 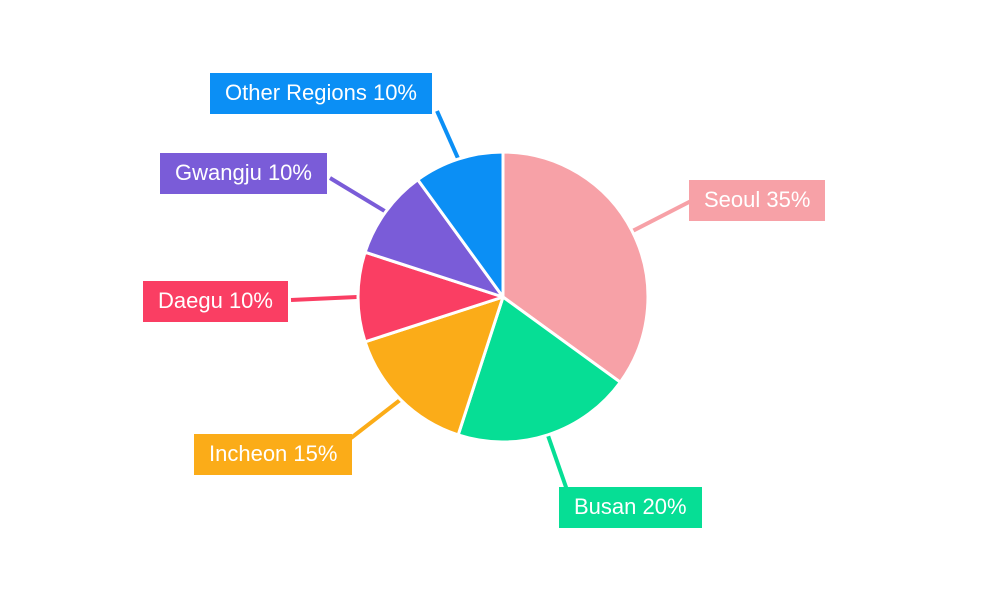 I want to click on pie-slice-seoul, so click(x=575, y=267).